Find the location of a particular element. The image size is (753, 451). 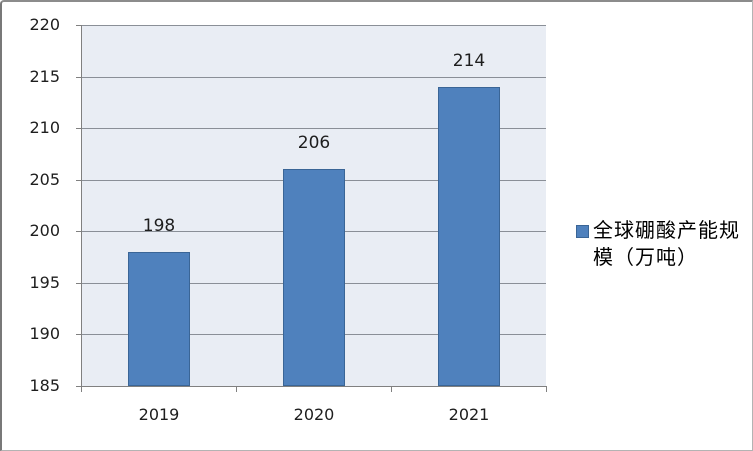

bar-2019 is located at coordinates (159, 319).